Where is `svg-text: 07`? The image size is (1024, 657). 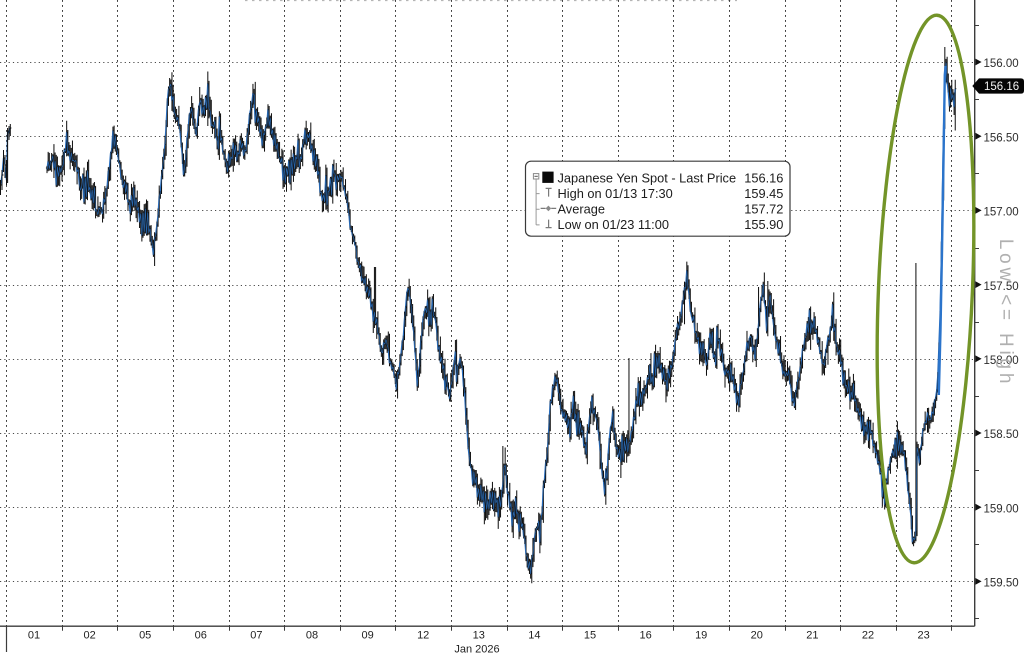
svg-text: 07 is located at coordinates (256, 636).